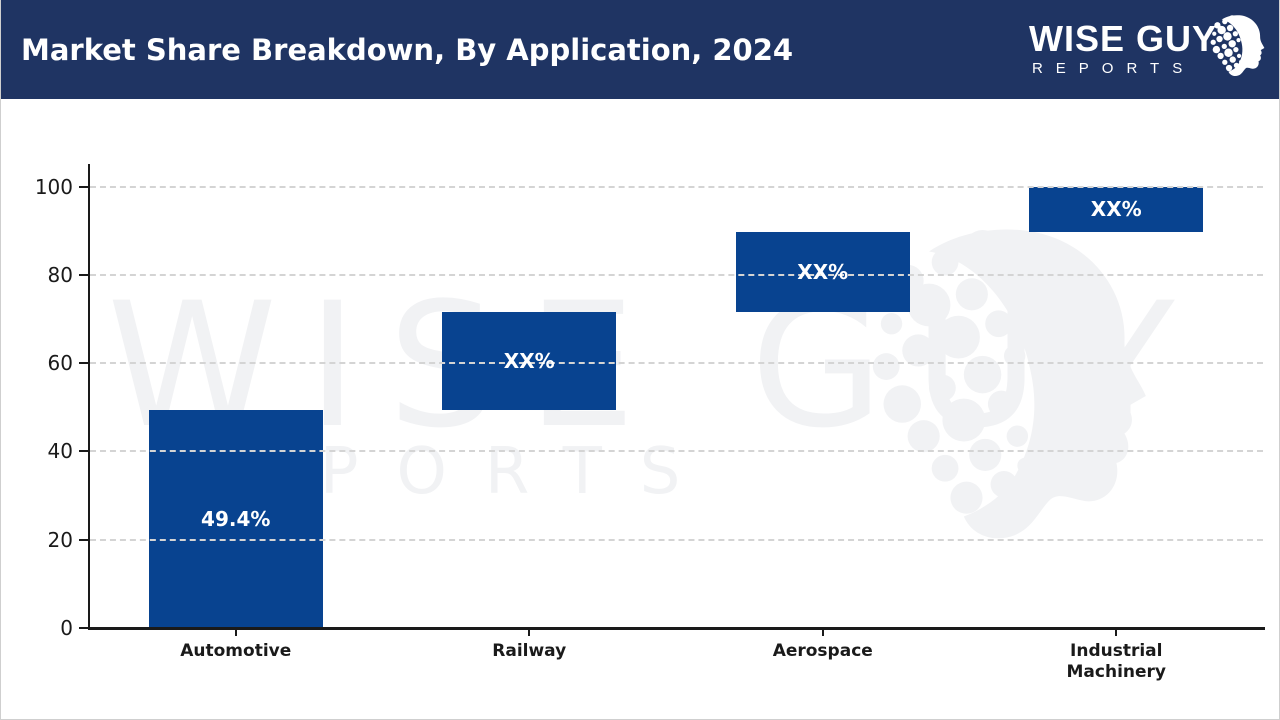 This screenshot has width=1280, height=720. Describe the element at coordinates (529, 651) in the screenshot. I see `x-category-label: Railway` at that location.